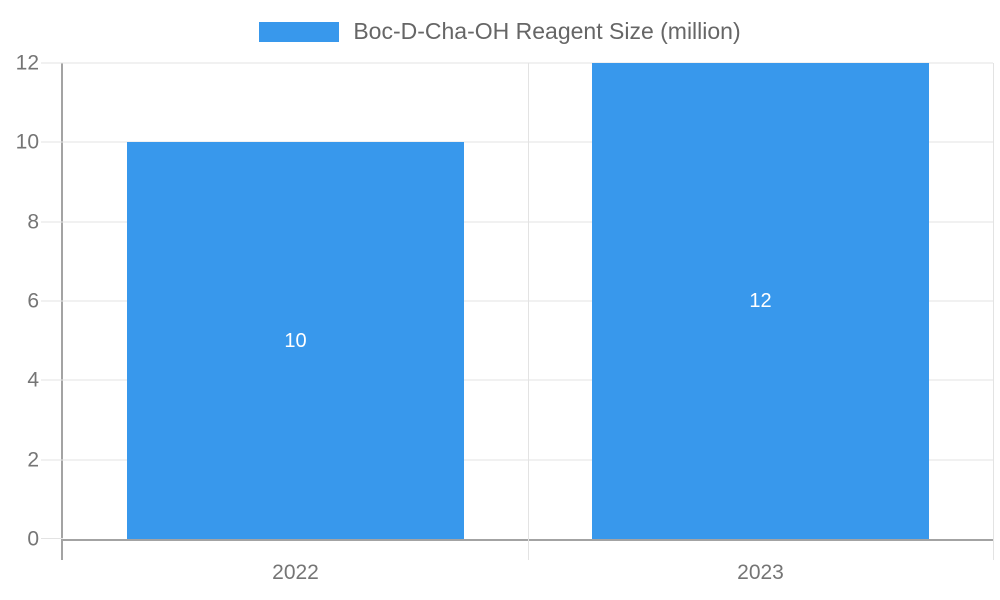 This screenshot has width=1000, height=600. I want to click on legend-label: Boc-D-Cha-OH Reagent Size (million), so click(547, 31).